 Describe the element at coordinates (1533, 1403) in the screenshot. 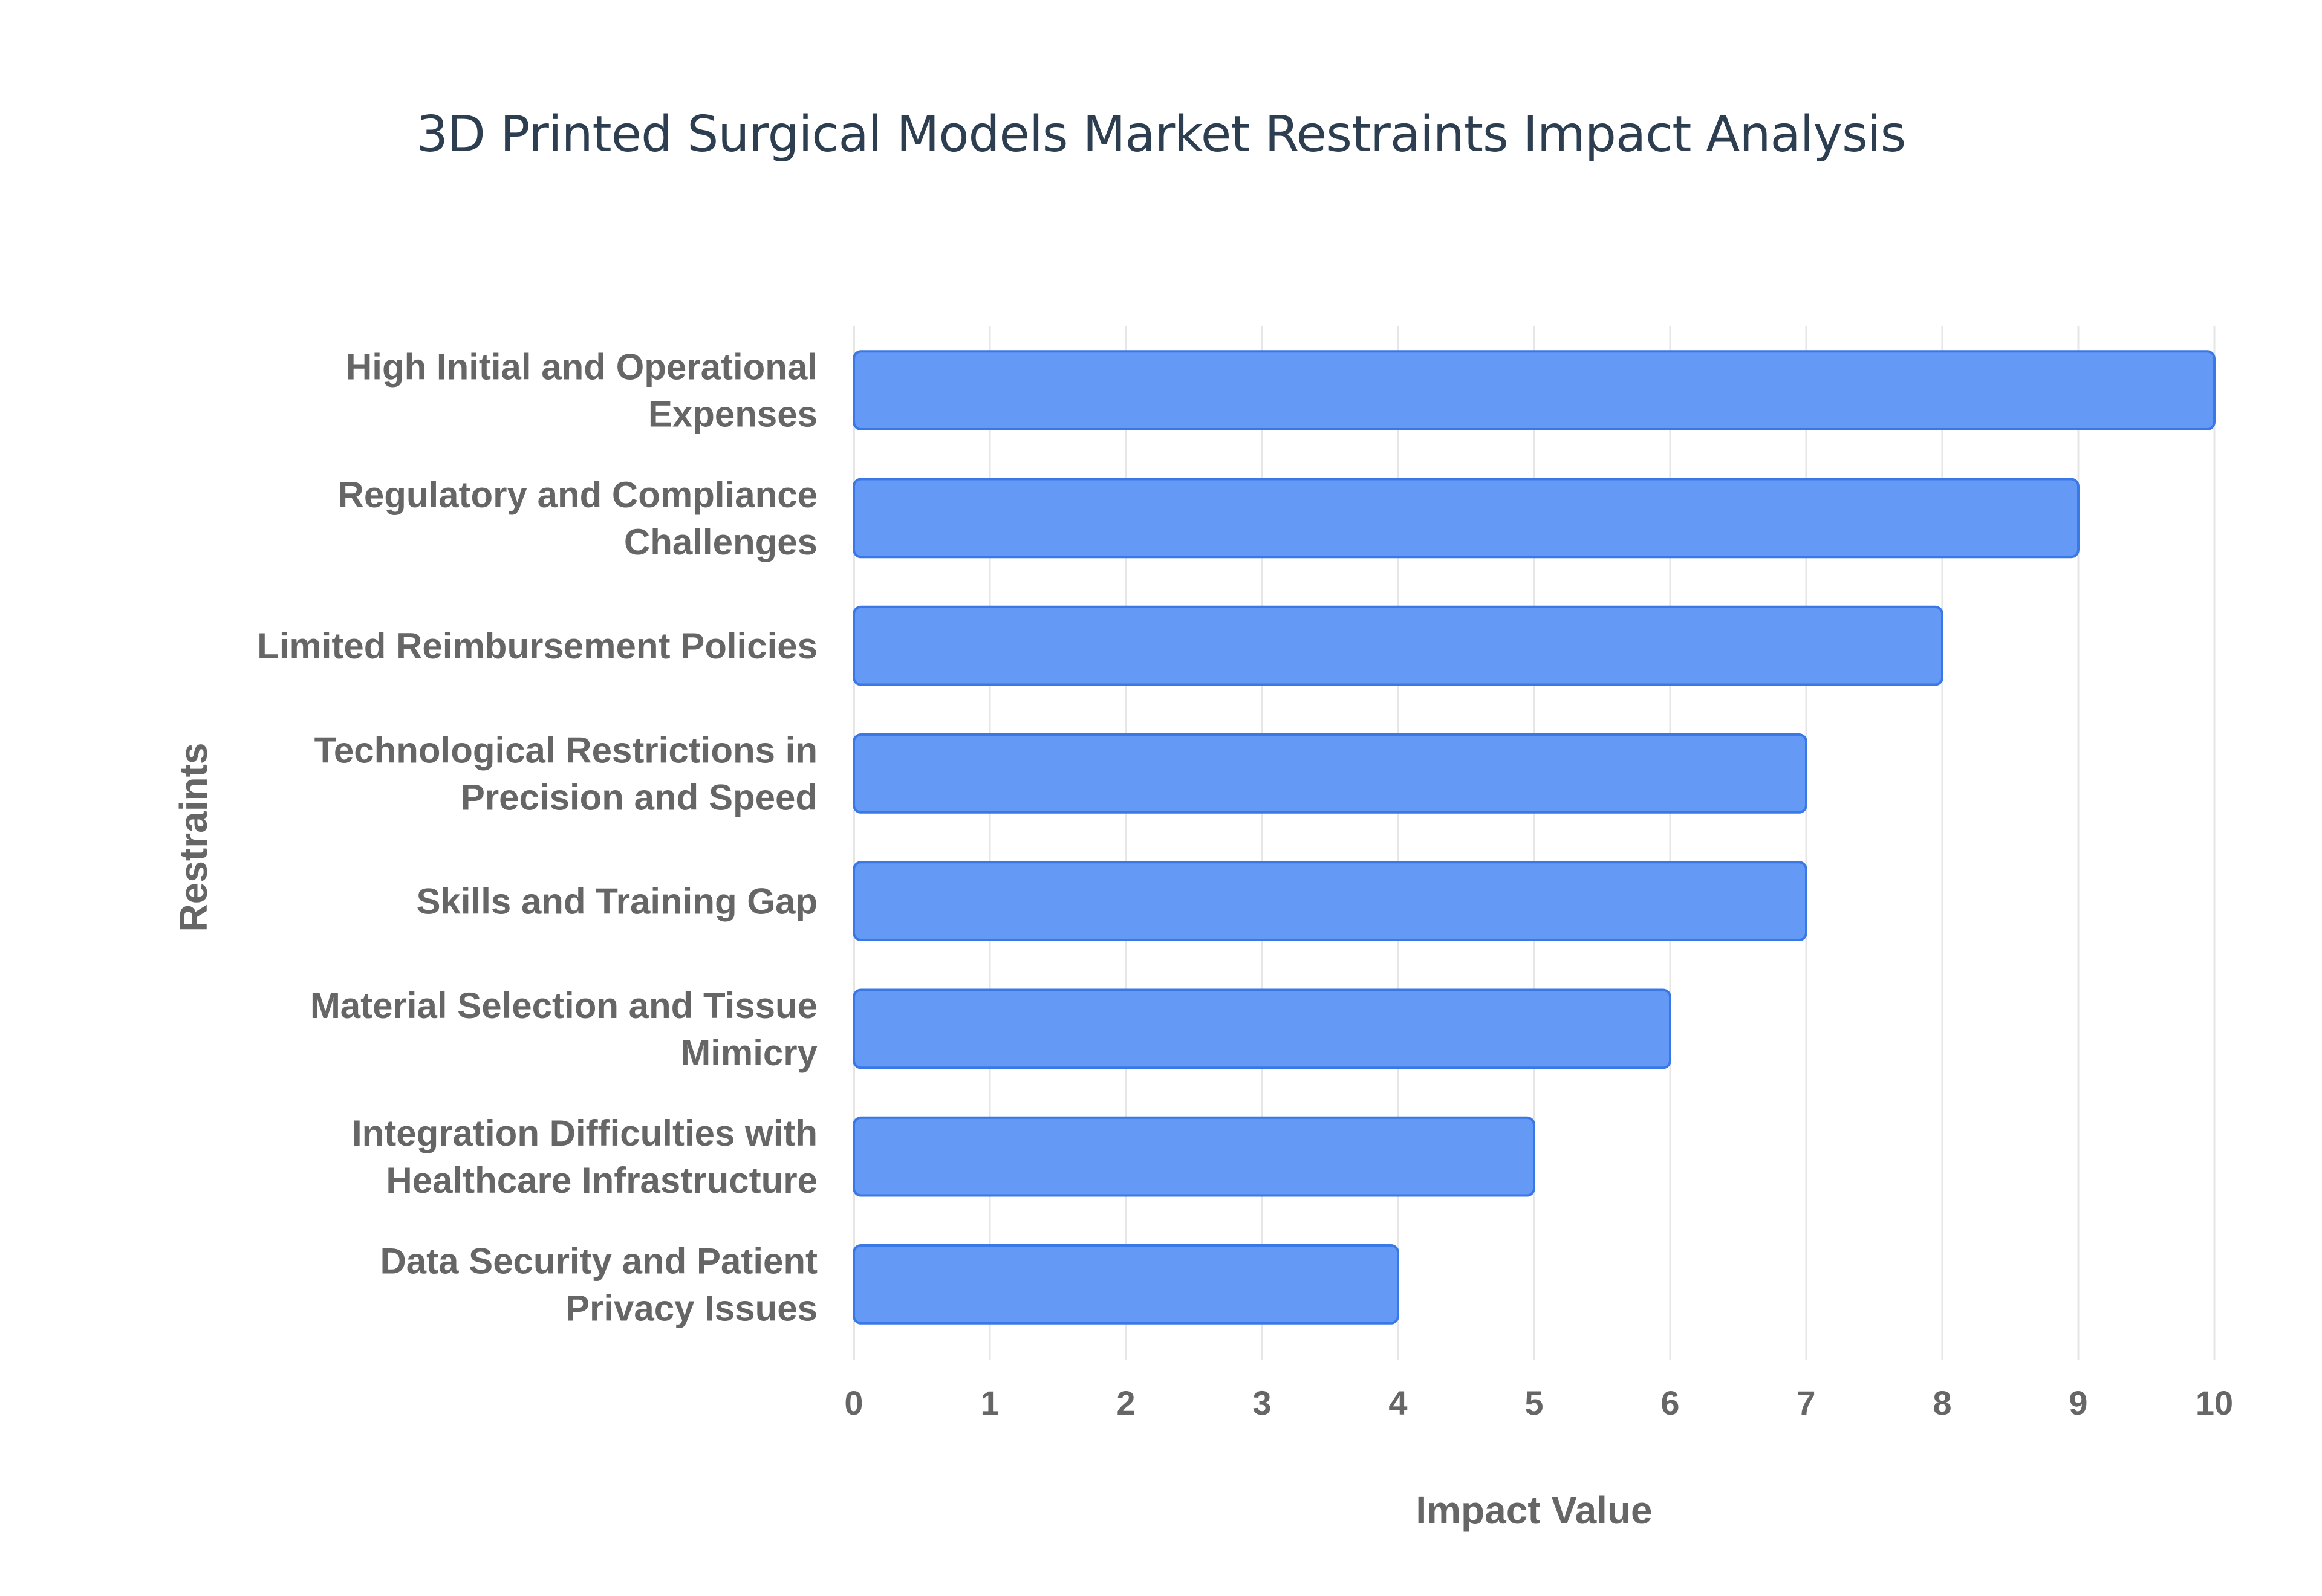

I see `x-tick-label: 5` at that location.